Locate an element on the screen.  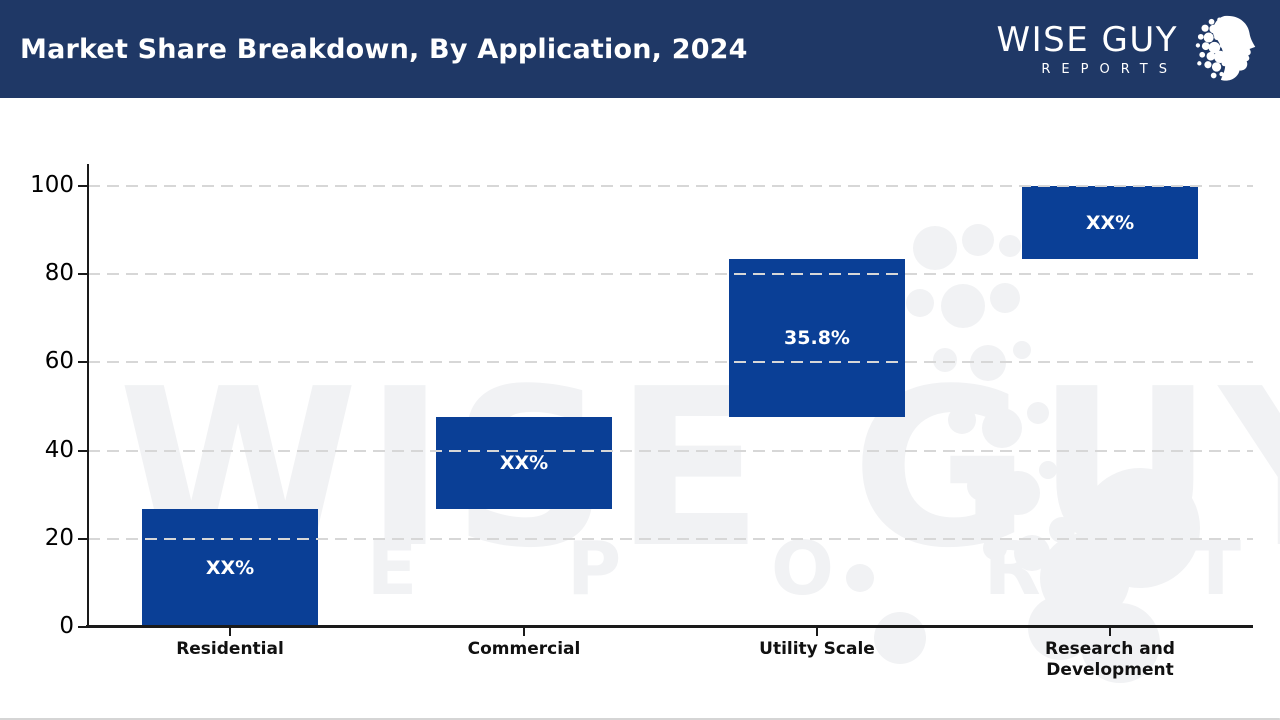
bar: 35.8% is located at coordinates (817, 338).